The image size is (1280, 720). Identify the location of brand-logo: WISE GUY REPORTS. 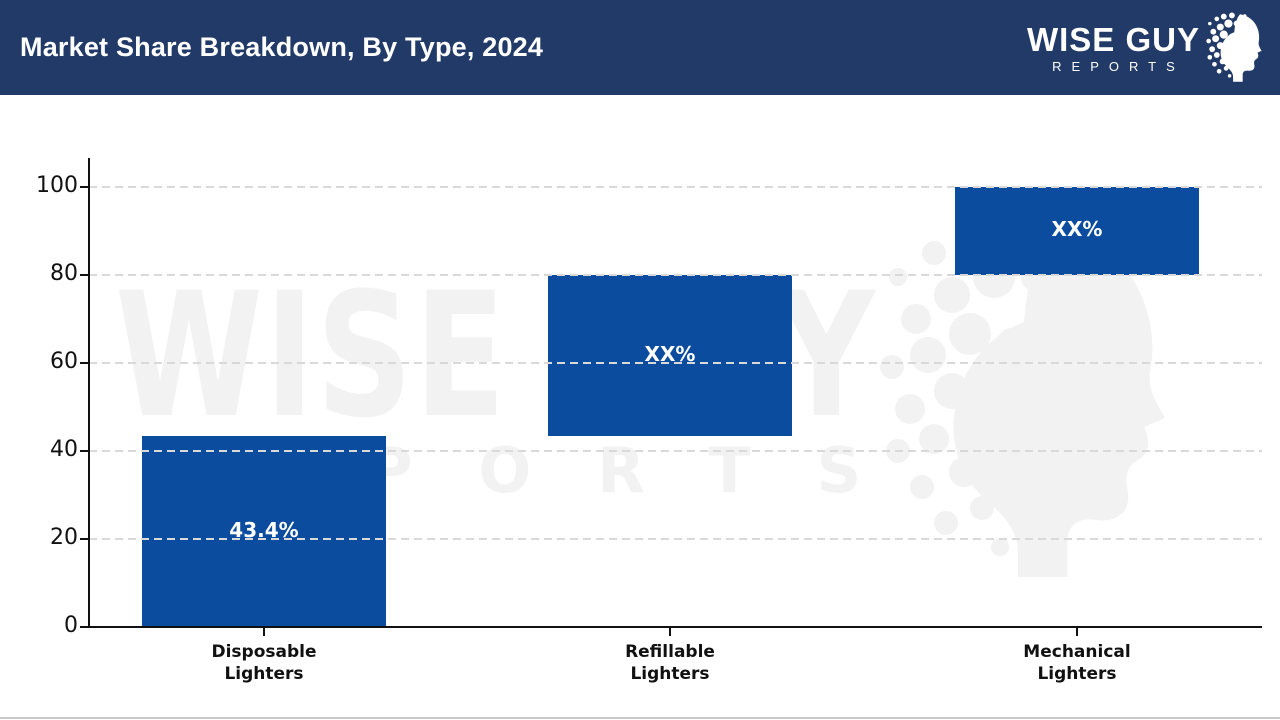
(1147, 48).